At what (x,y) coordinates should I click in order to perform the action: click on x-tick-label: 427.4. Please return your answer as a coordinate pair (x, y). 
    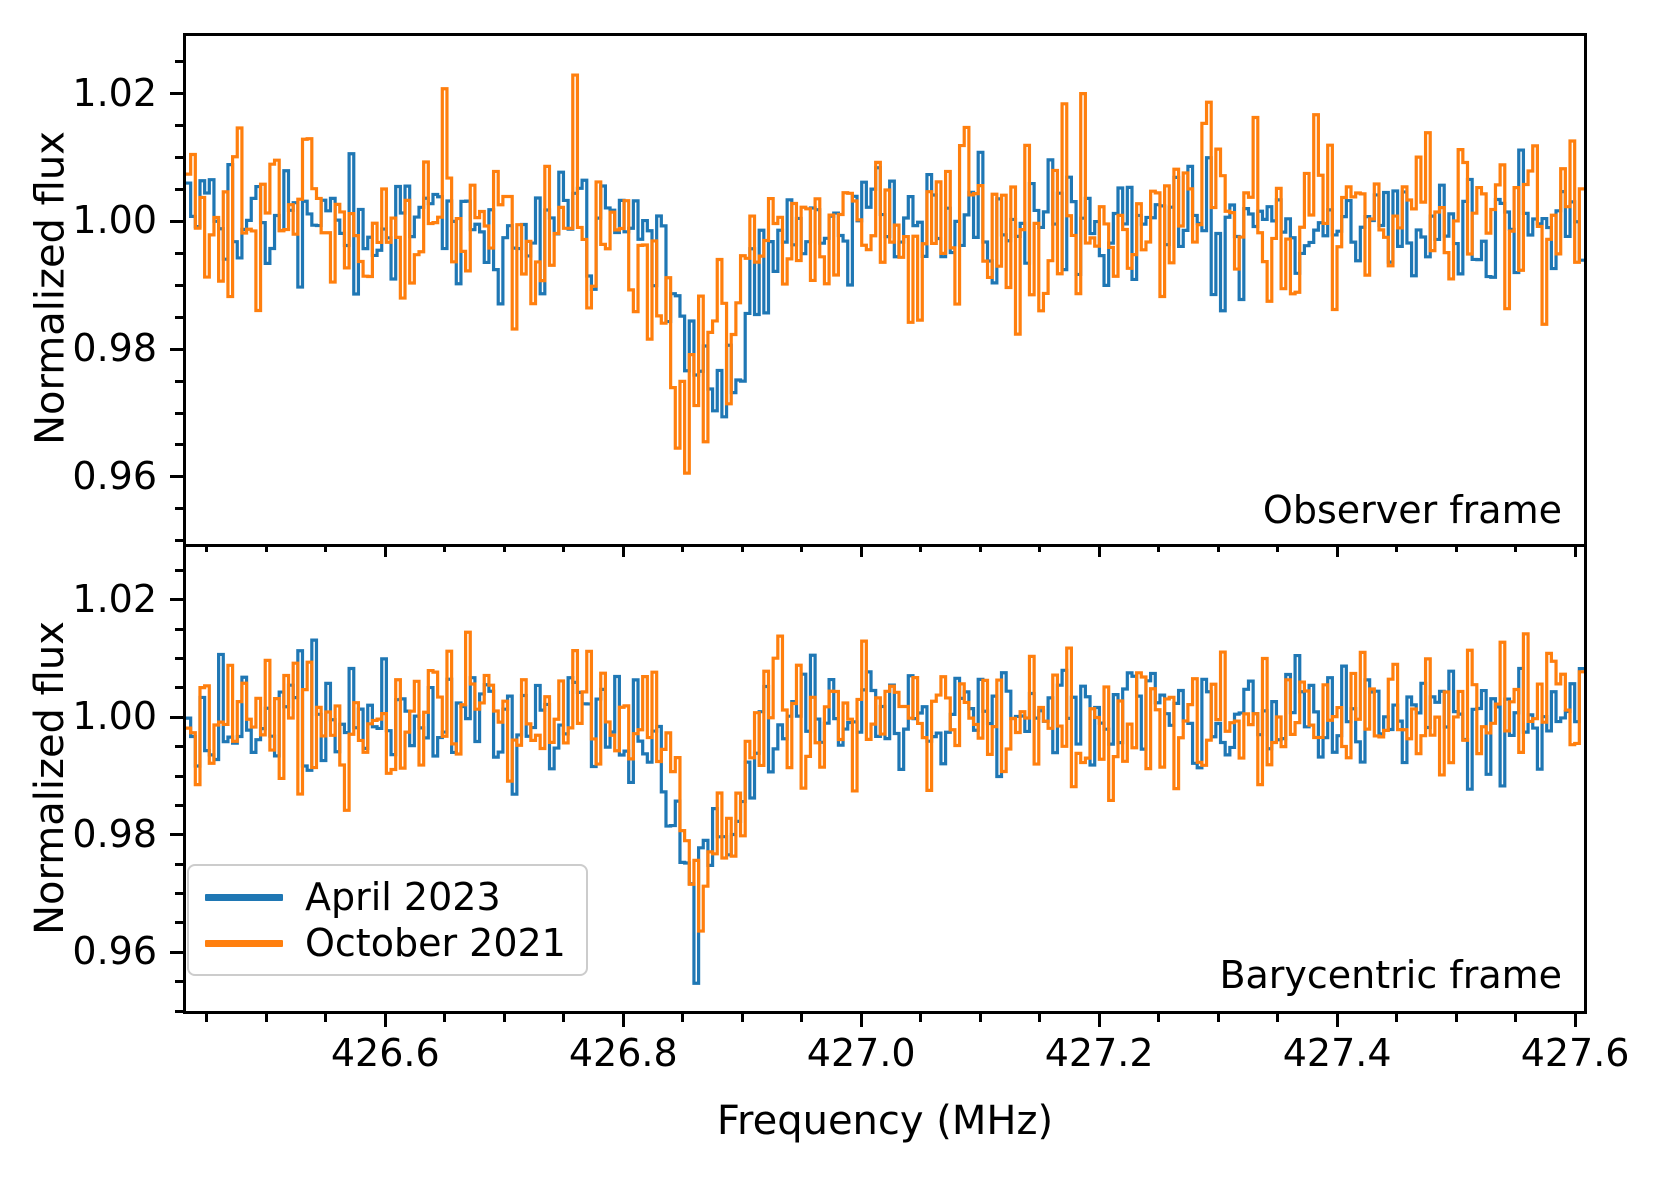
    Looking at the image, I should click on (1337, 1053).